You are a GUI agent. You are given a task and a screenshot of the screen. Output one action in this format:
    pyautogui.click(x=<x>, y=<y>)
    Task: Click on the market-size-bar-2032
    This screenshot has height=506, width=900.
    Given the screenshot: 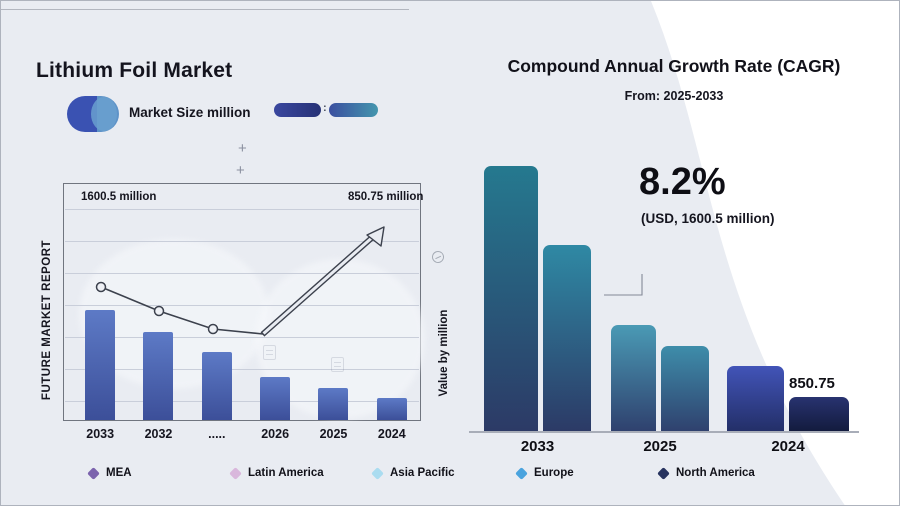 What is the action you would take?
    pyautogui.click(x=158, y=376)
    